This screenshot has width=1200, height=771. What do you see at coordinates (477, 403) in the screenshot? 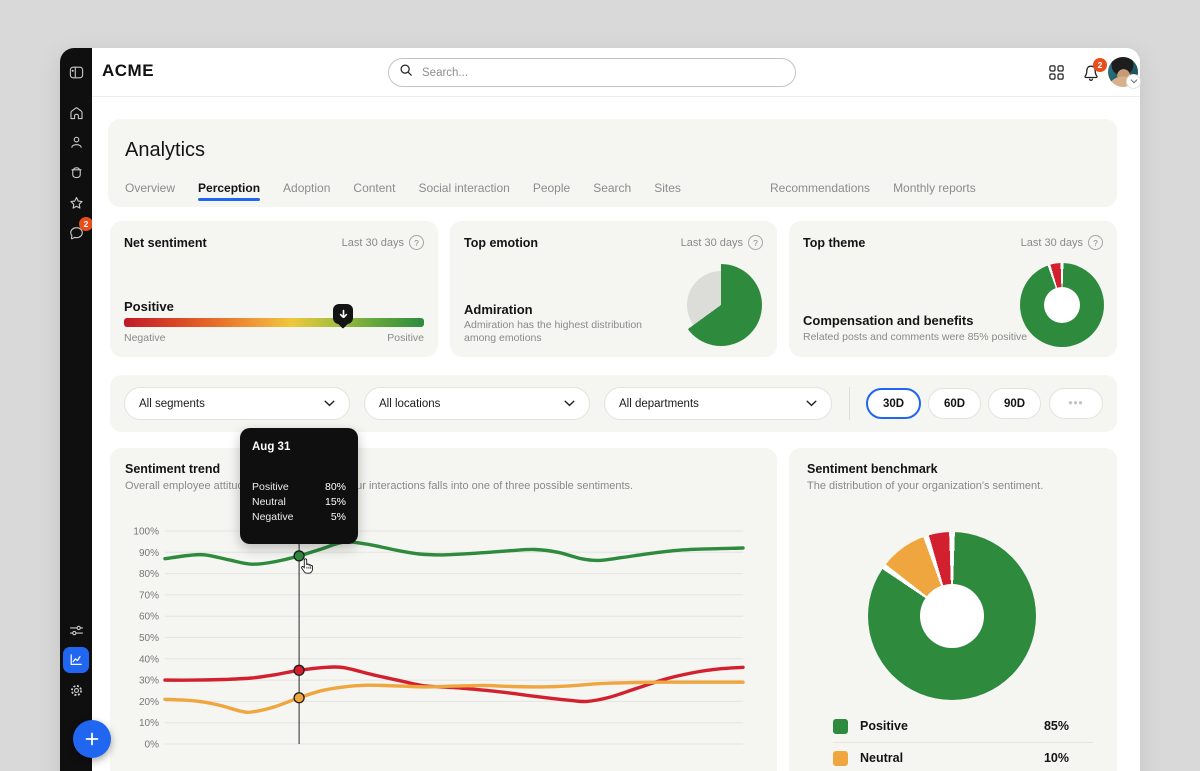
I see `locations-select: All locations` at bounding box center [477, 403].